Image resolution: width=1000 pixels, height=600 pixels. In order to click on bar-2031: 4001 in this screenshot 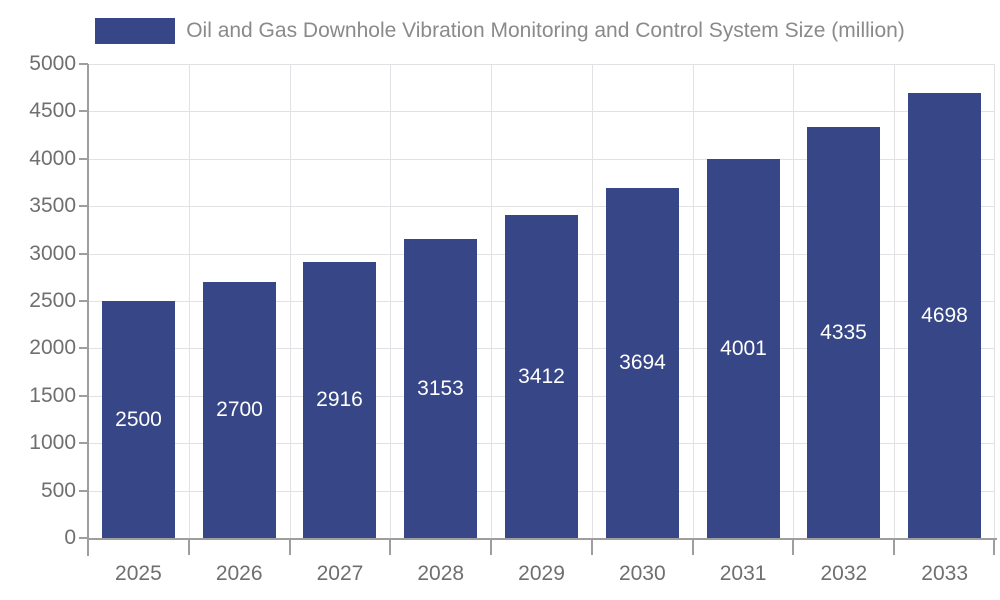, I will do `click(743, 348)`.